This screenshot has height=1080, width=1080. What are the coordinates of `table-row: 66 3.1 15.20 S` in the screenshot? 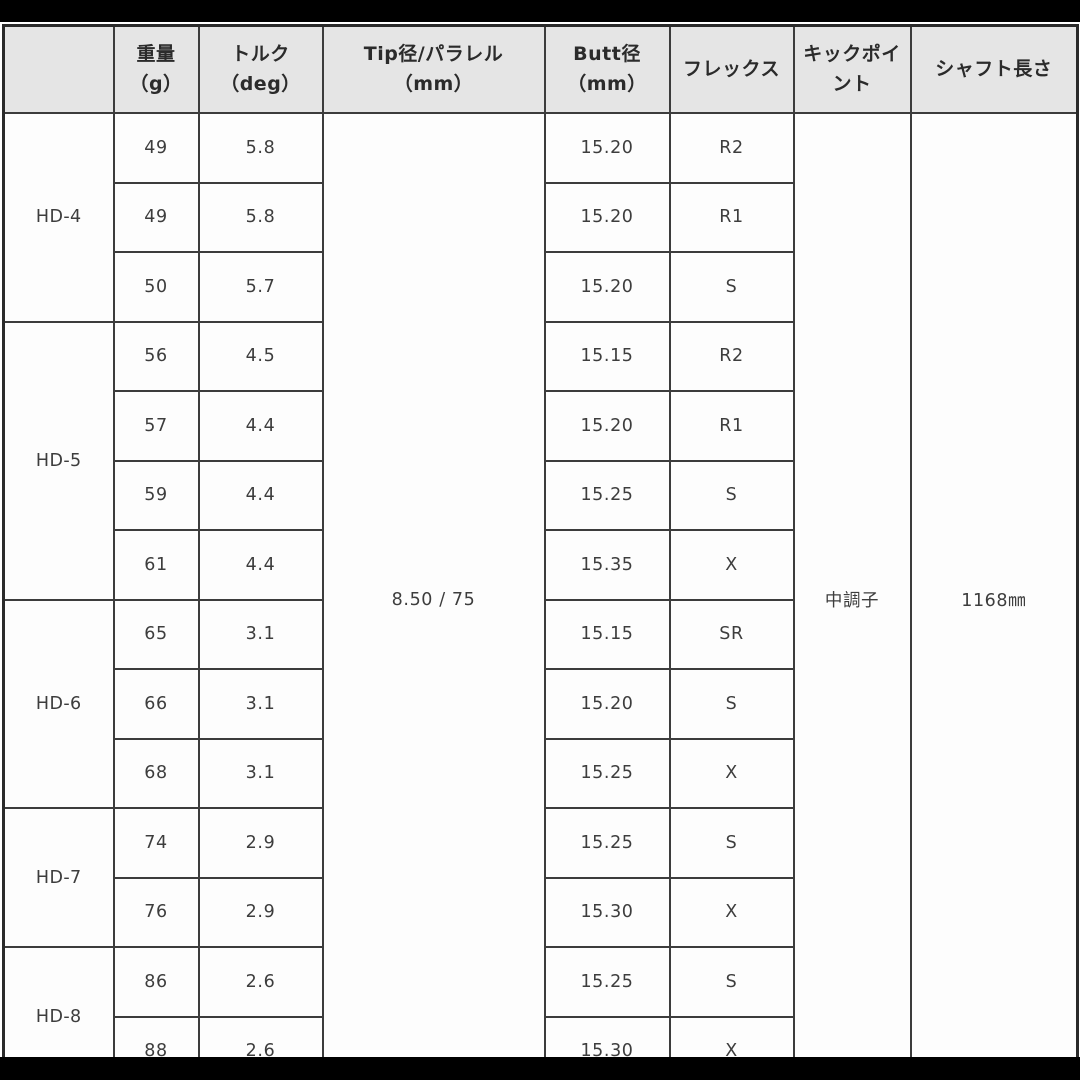 It's located at (541, 704).